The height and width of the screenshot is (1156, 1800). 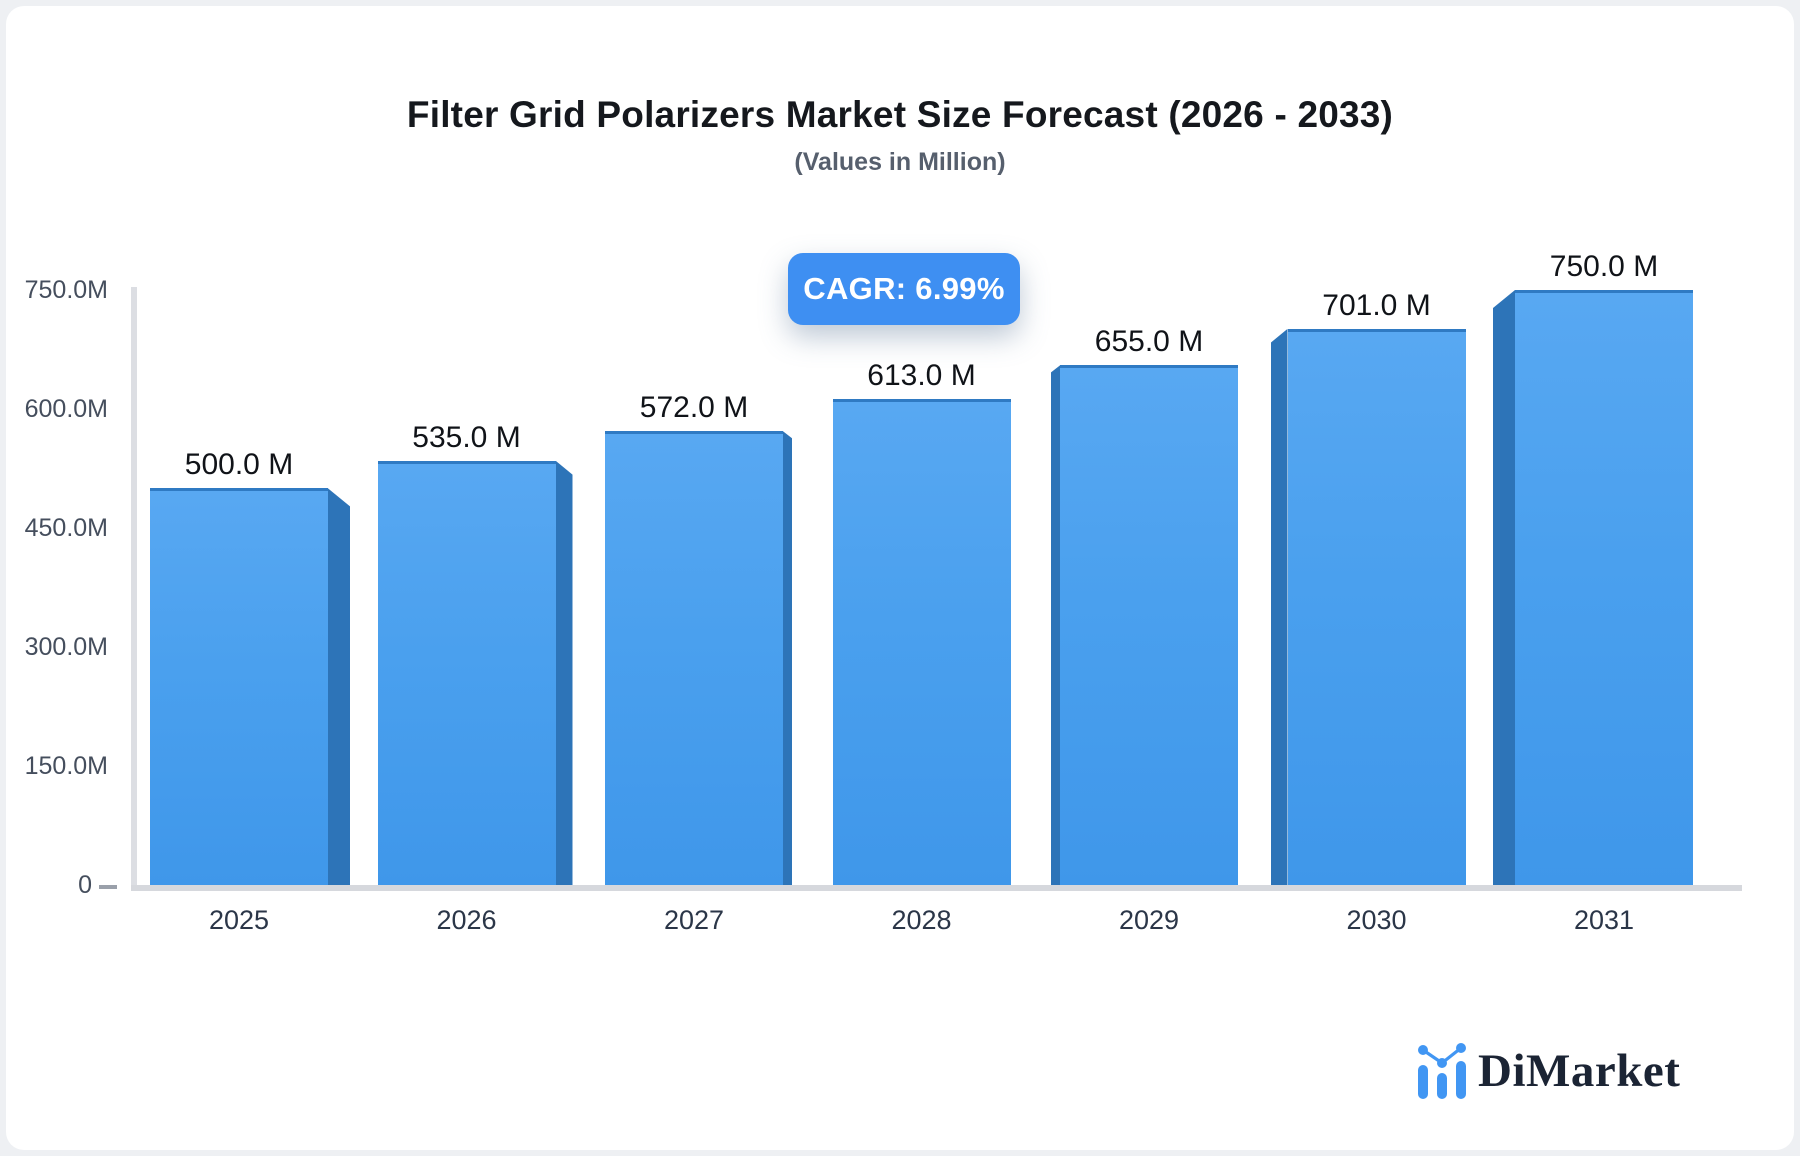 I want to click on bar-2025, so click(x=239, y=686).